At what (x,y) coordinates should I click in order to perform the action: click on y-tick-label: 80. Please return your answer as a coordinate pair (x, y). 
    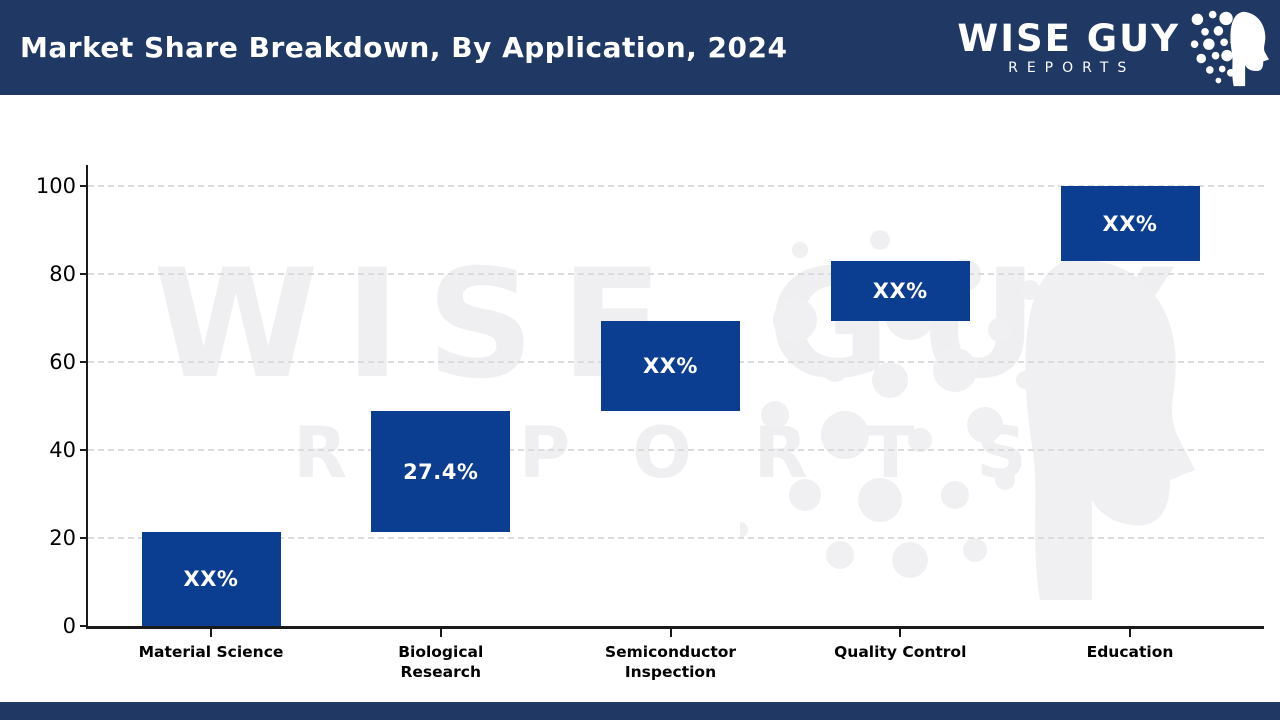
    Looking at the image, I should click on (62, 274).